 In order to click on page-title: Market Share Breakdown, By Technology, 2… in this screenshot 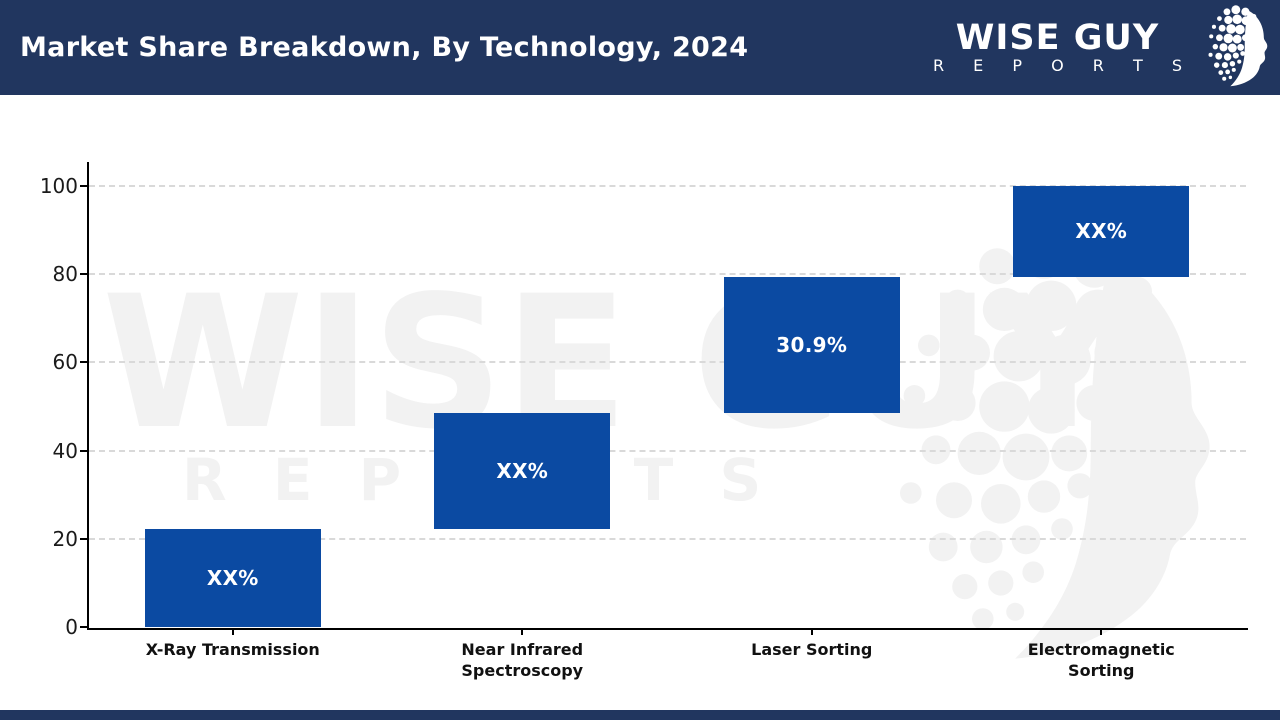, I will do `click(384, 47)`.